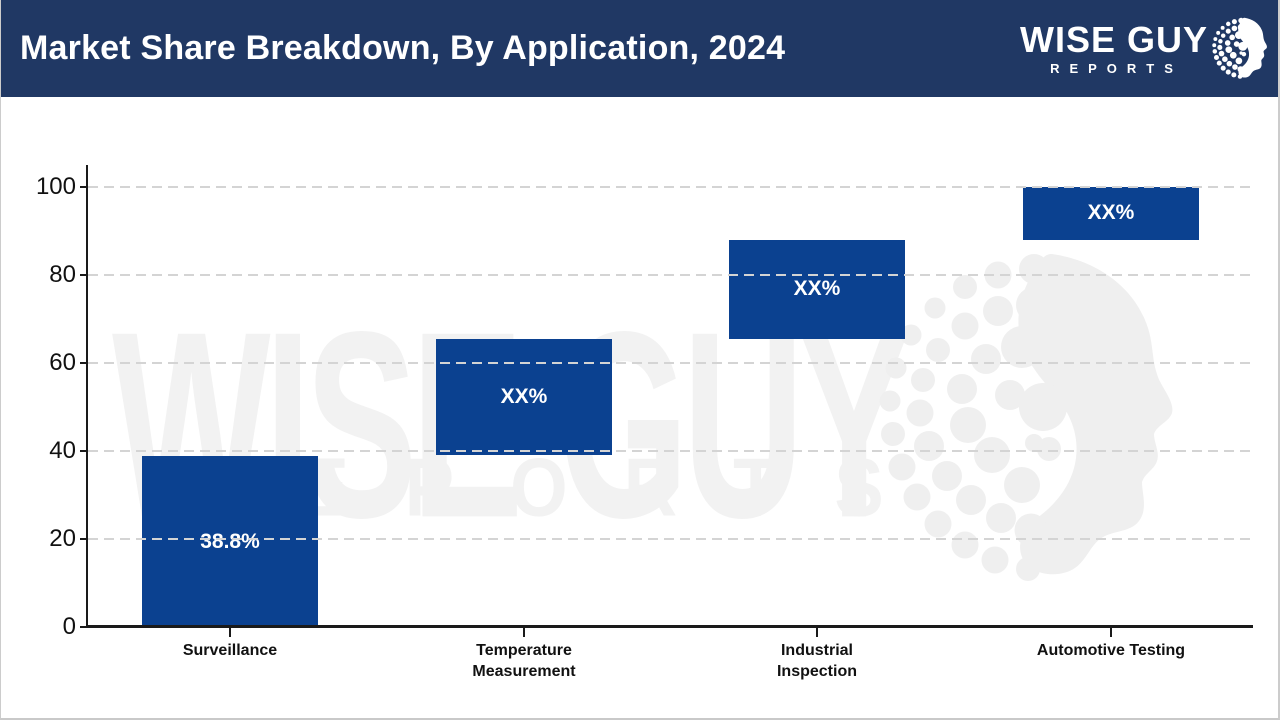 Image resolution: width=1280 pixels, height=720 pixels. I want to click on logo-wordmark: WISE GUY, so click(1113, 39).